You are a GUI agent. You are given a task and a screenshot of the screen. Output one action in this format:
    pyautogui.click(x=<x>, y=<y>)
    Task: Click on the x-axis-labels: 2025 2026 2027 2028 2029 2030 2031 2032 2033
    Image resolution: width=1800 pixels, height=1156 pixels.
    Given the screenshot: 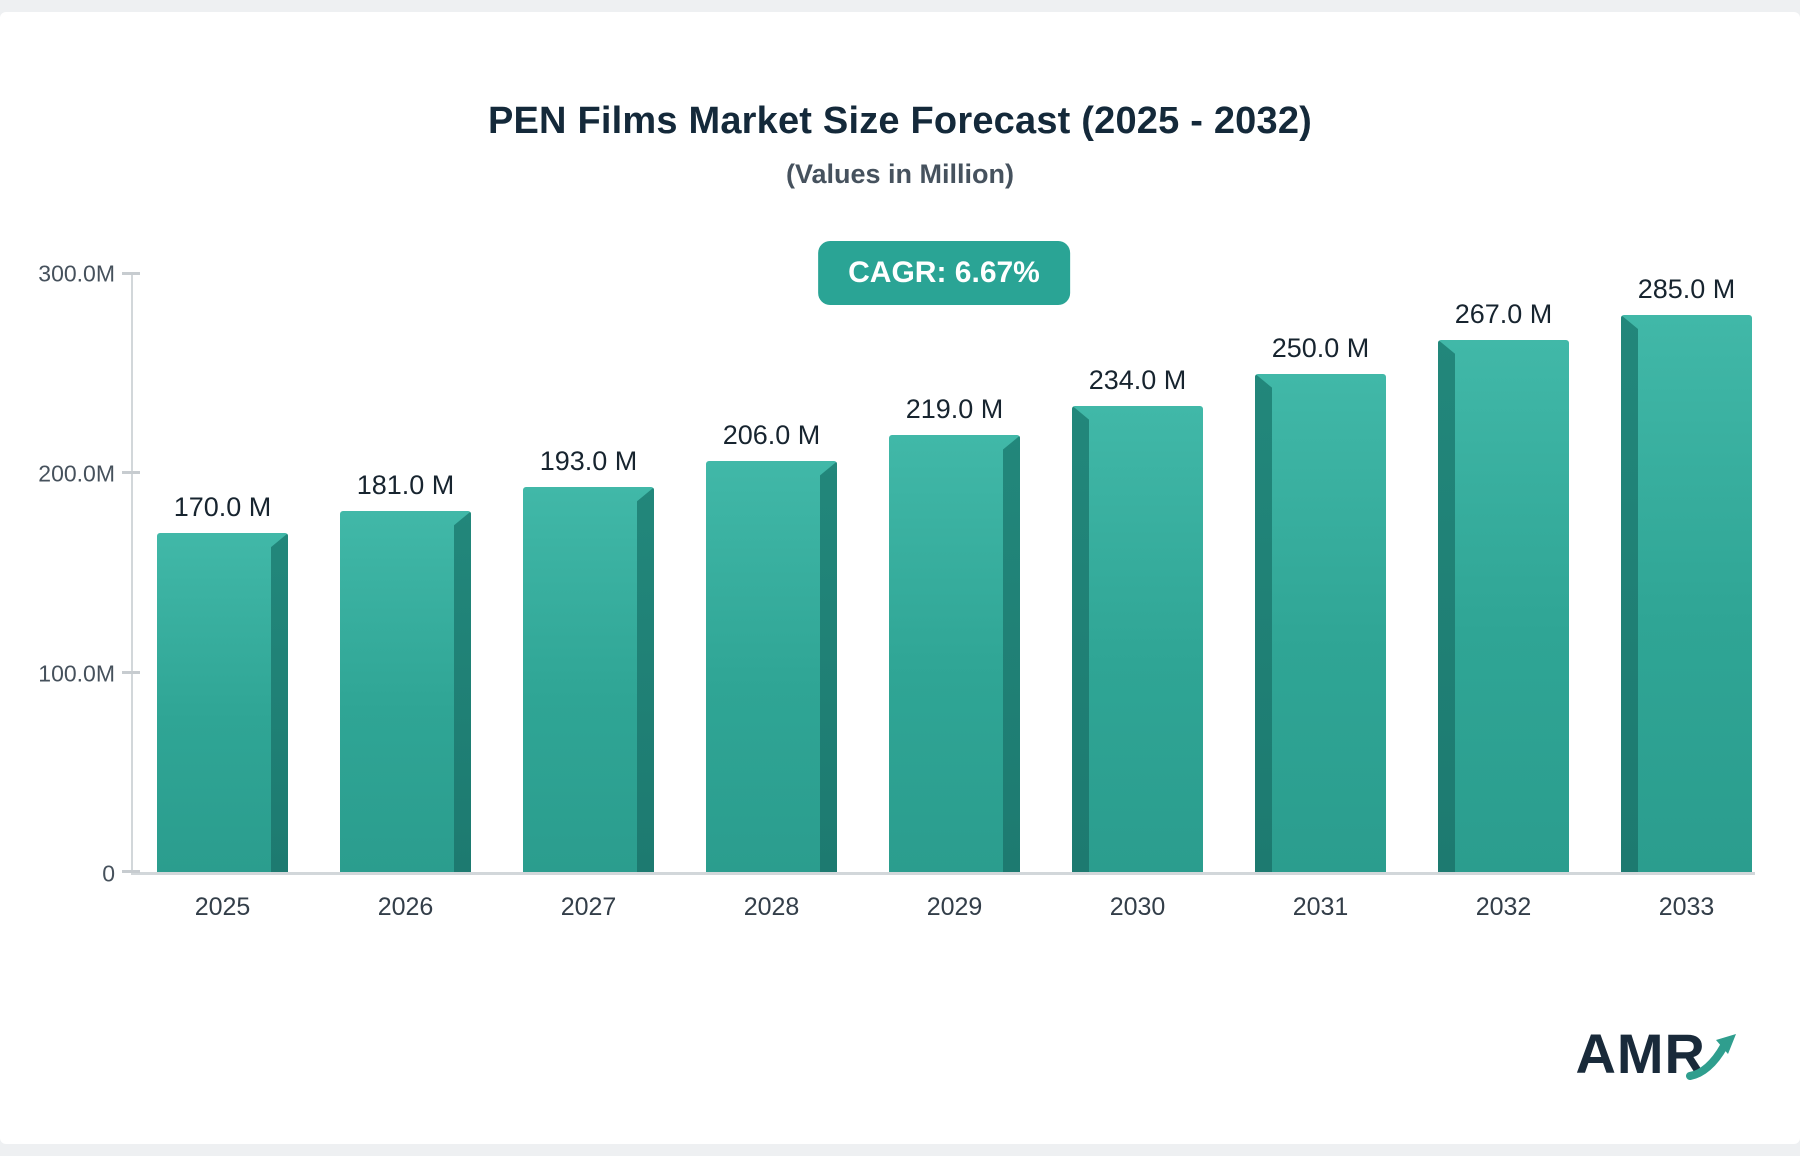 What is the action you would take?
    pyautogui.click(x=944, y=907)
    